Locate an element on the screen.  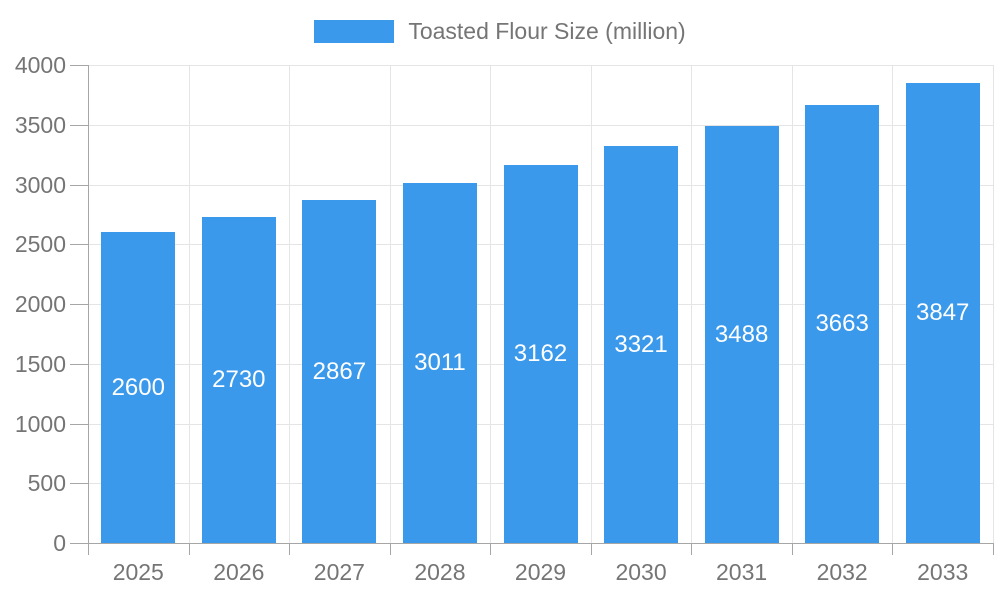
bar-value-label: 3488 is located at coordinates (741, 334).